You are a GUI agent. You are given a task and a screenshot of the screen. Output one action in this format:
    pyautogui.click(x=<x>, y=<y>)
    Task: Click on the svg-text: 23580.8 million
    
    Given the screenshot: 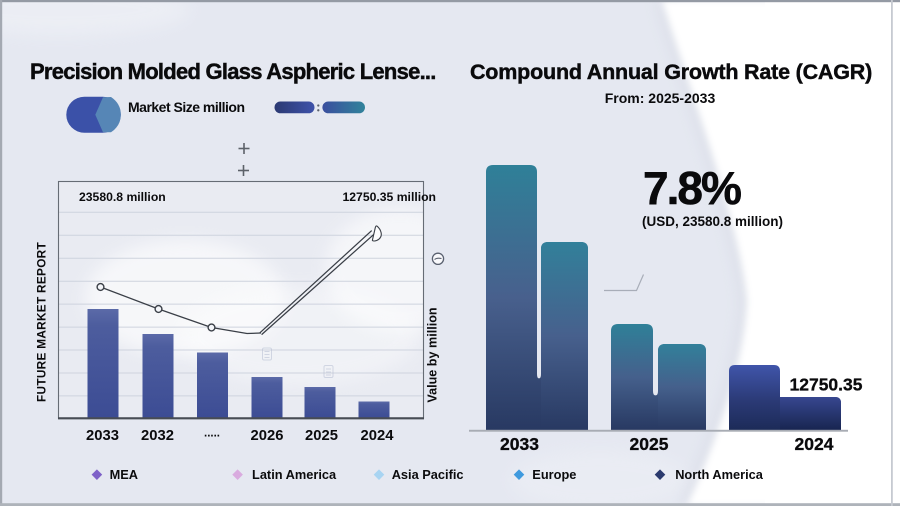 What is the action you would take?
    pyautogui.click(x=122, y=197)
    